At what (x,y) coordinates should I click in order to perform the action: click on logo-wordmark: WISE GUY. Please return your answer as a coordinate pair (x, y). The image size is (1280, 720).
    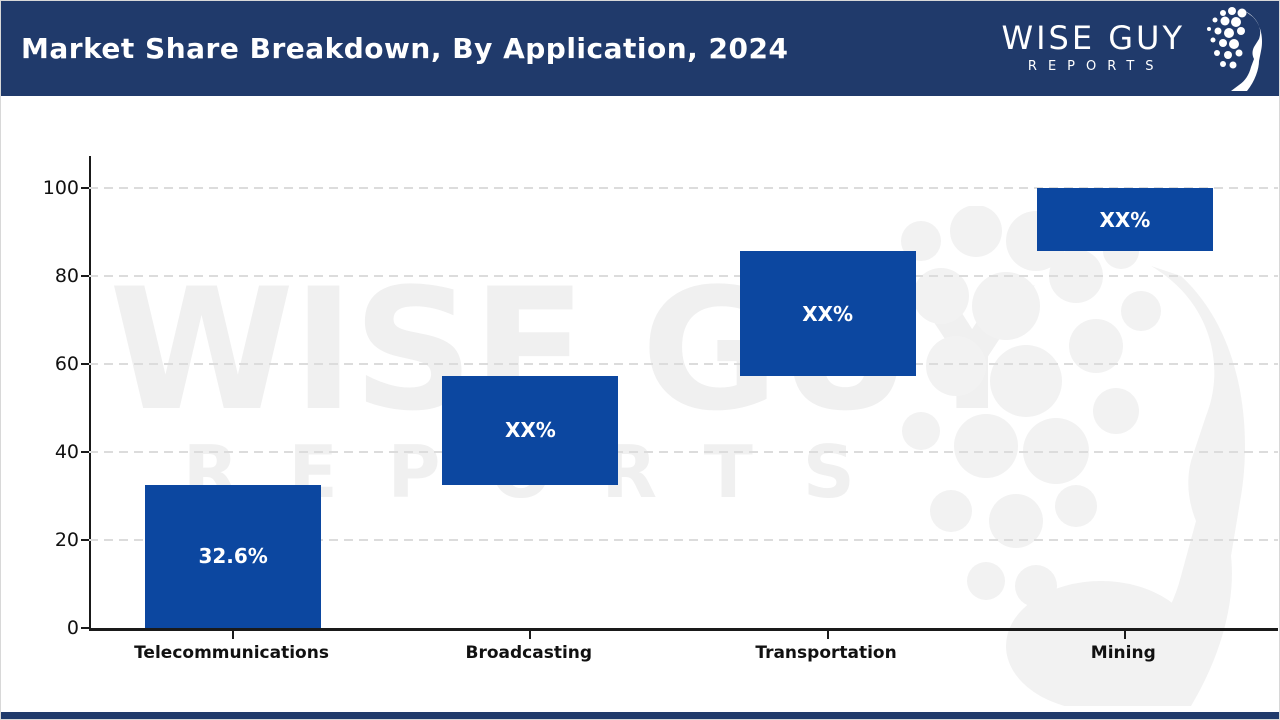
    Looking at the image, I should click on (1093, 38).